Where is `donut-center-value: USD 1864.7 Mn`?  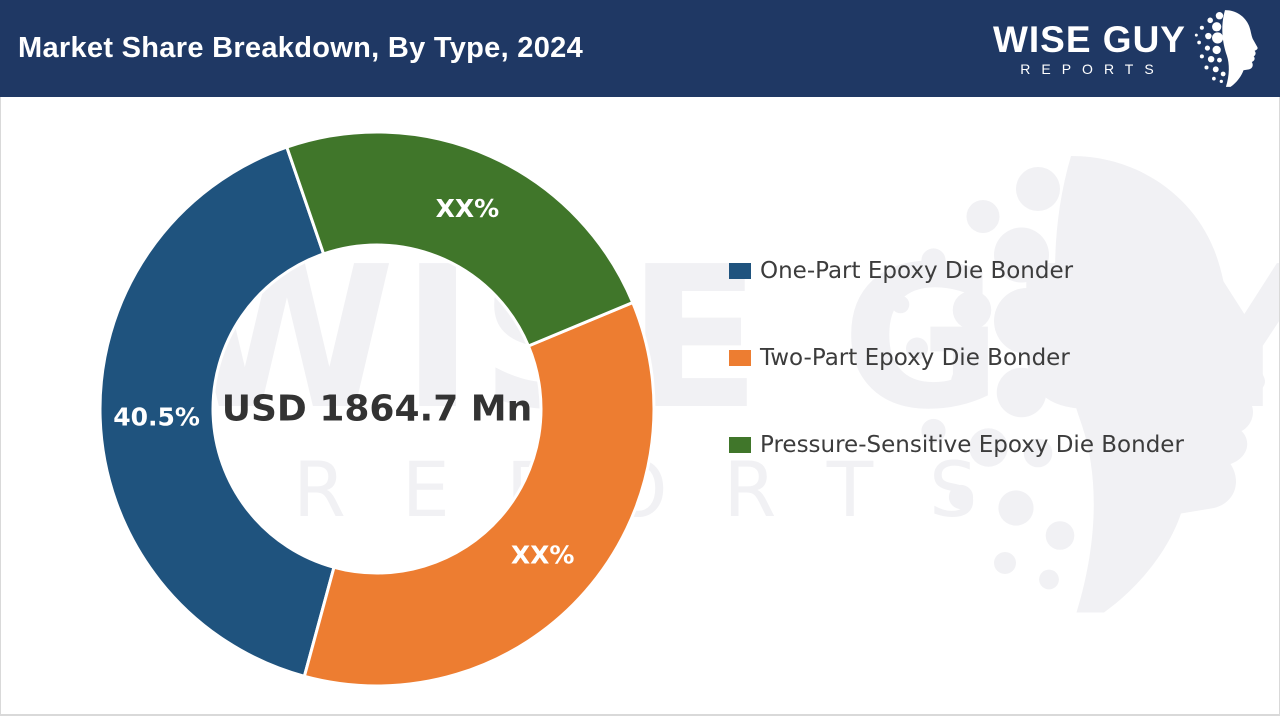 donut-center-value: USD 1864.7 Mn is located at coordinates (377, 409).